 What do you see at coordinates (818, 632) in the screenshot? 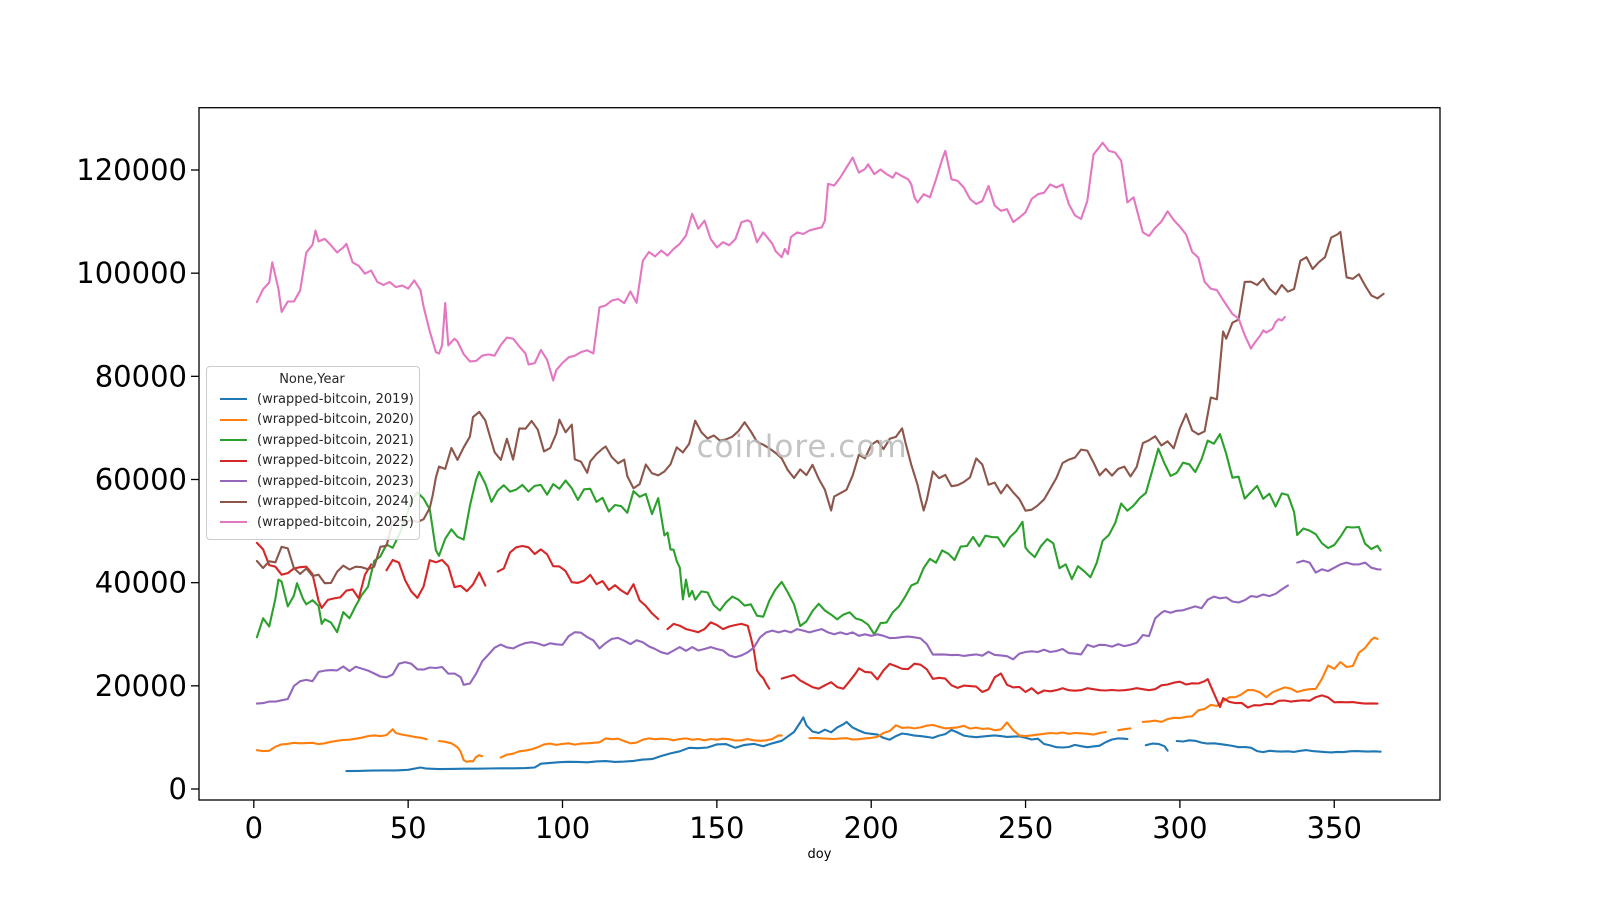
I see `series-line-wrapped-bitcoin-2023` at bounding box center [818, 632].